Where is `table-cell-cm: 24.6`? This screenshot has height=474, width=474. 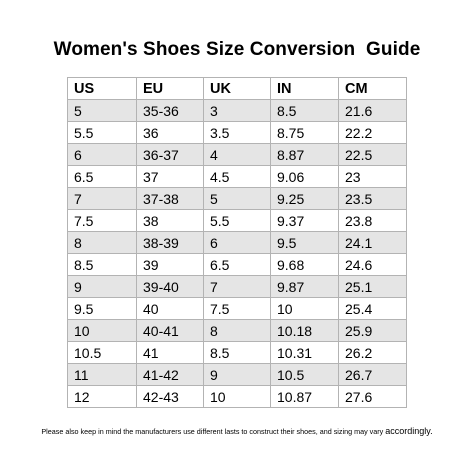 table-cell-cm: 24.6 is located at coordinates (372, 264).